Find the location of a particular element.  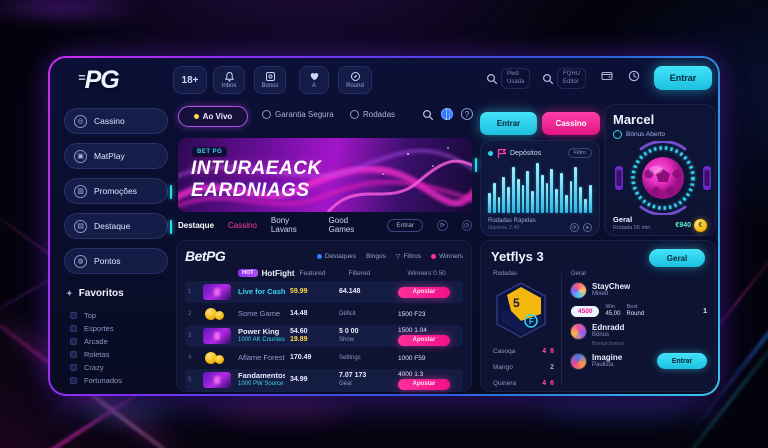

leaderboard-entry: StayChew Mixed is located at coordinates (639, 290).